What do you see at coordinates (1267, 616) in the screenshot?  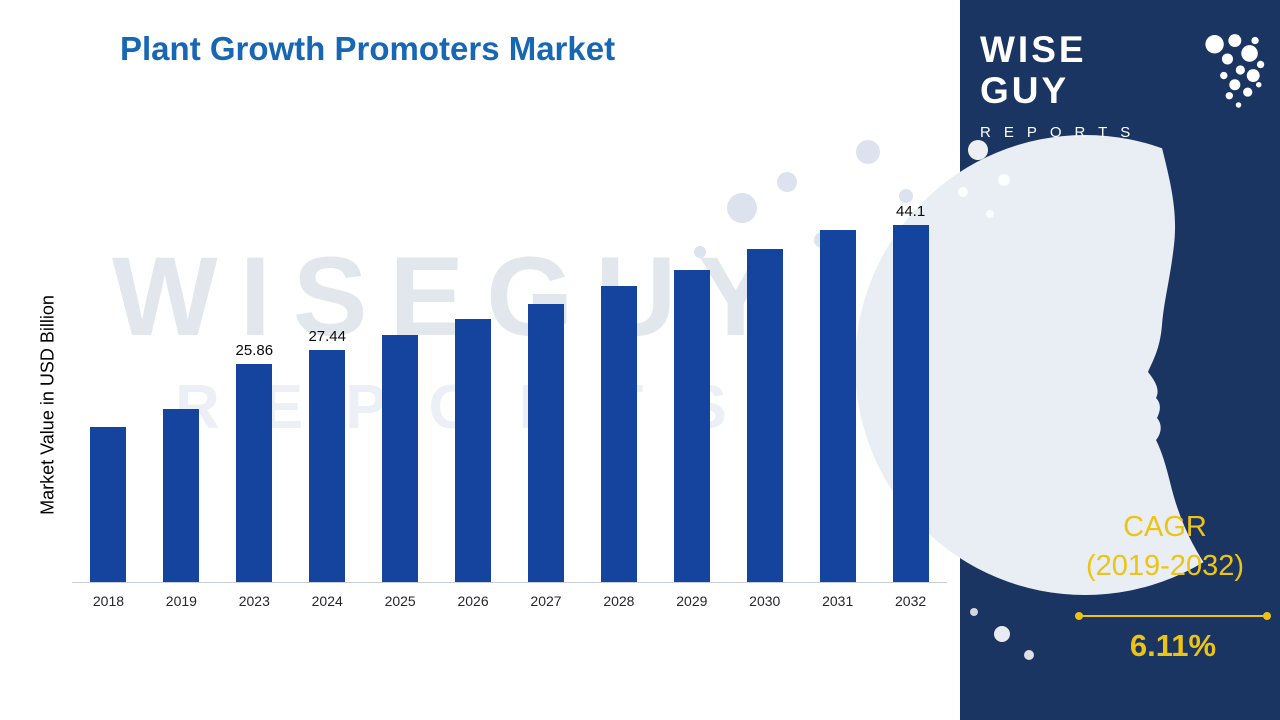 I see `divider-dot-right` at bounding box center [1267, 616].